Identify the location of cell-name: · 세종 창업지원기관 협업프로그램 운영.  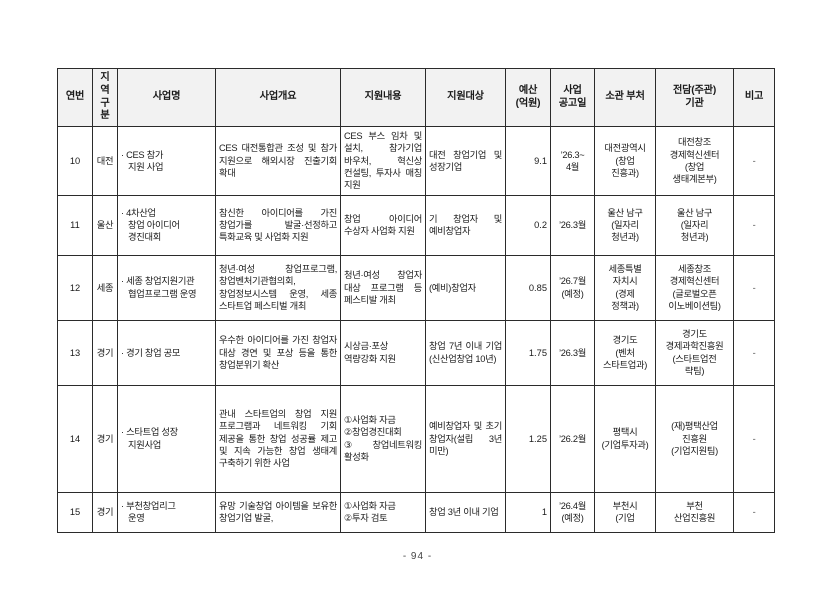
(166, 287).